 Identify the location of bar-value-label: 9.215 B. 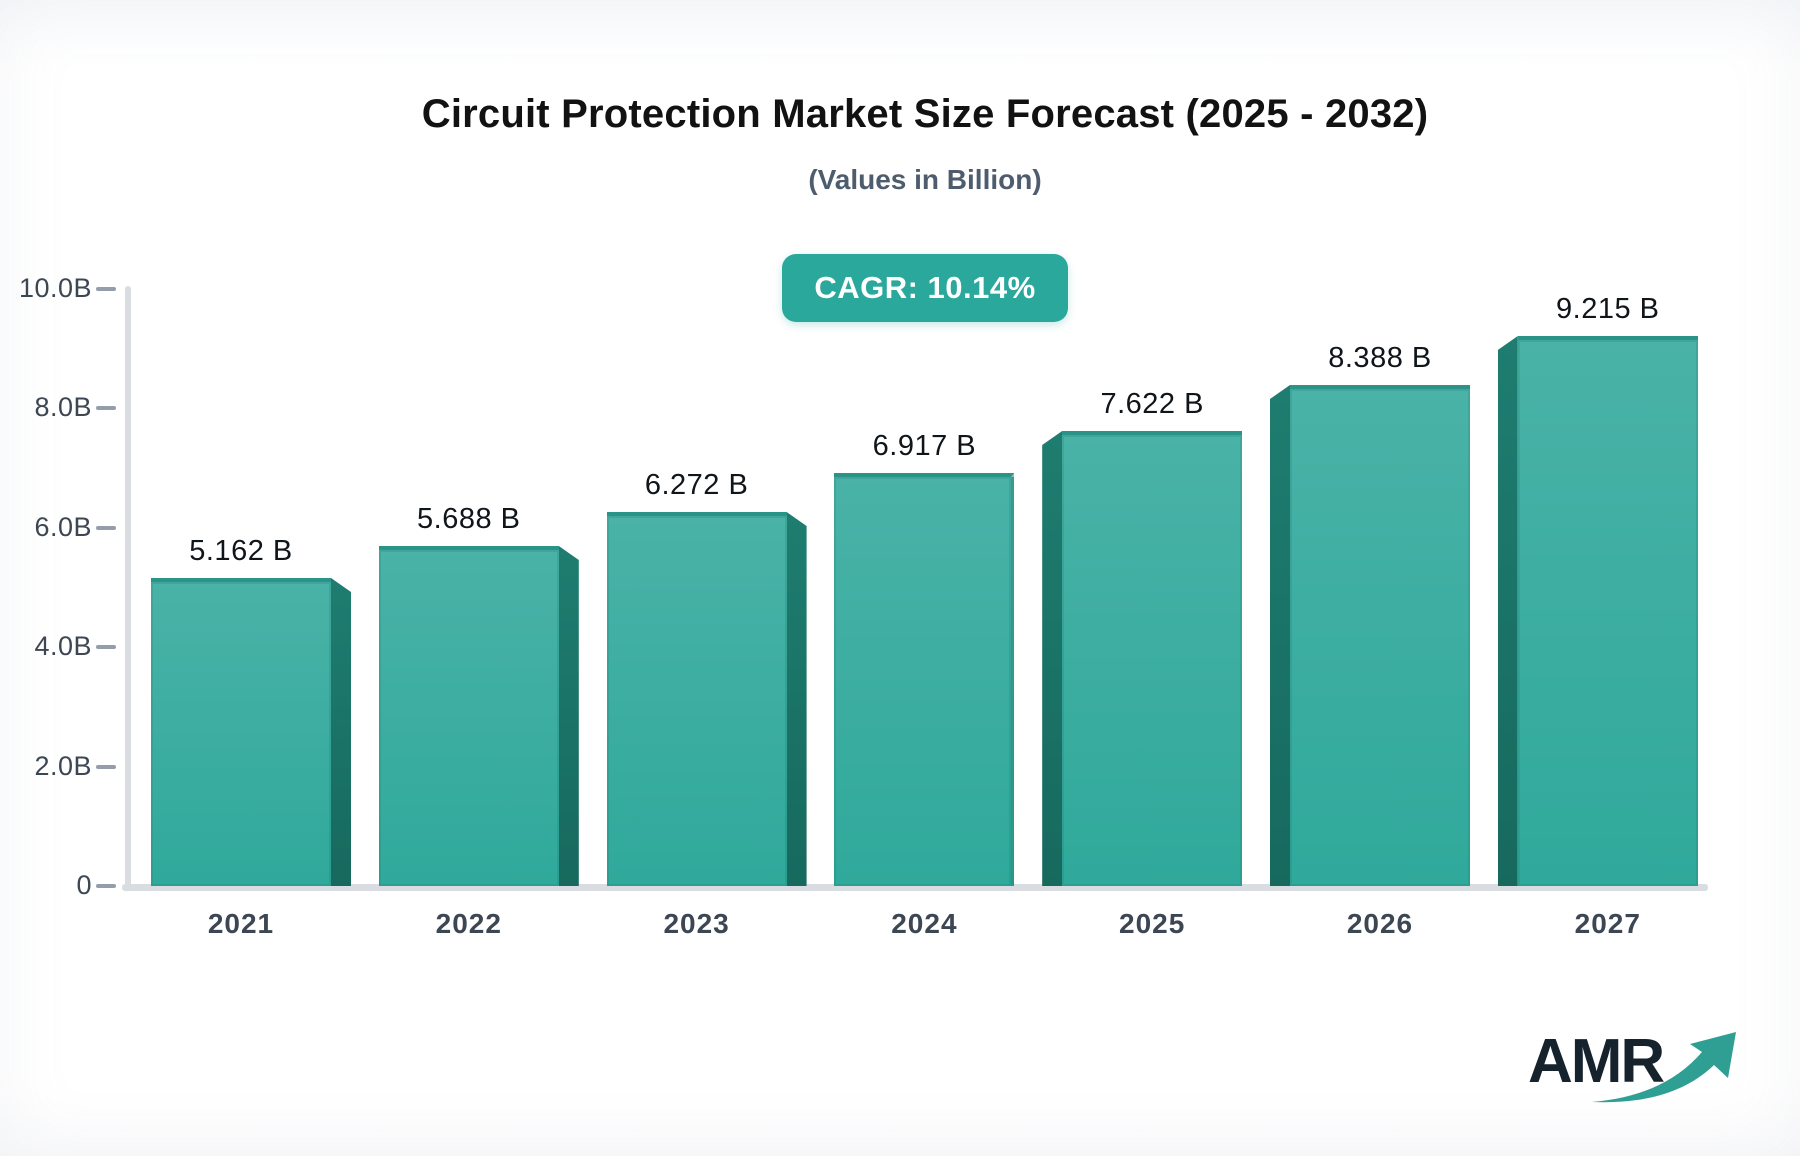
(1608, 309).